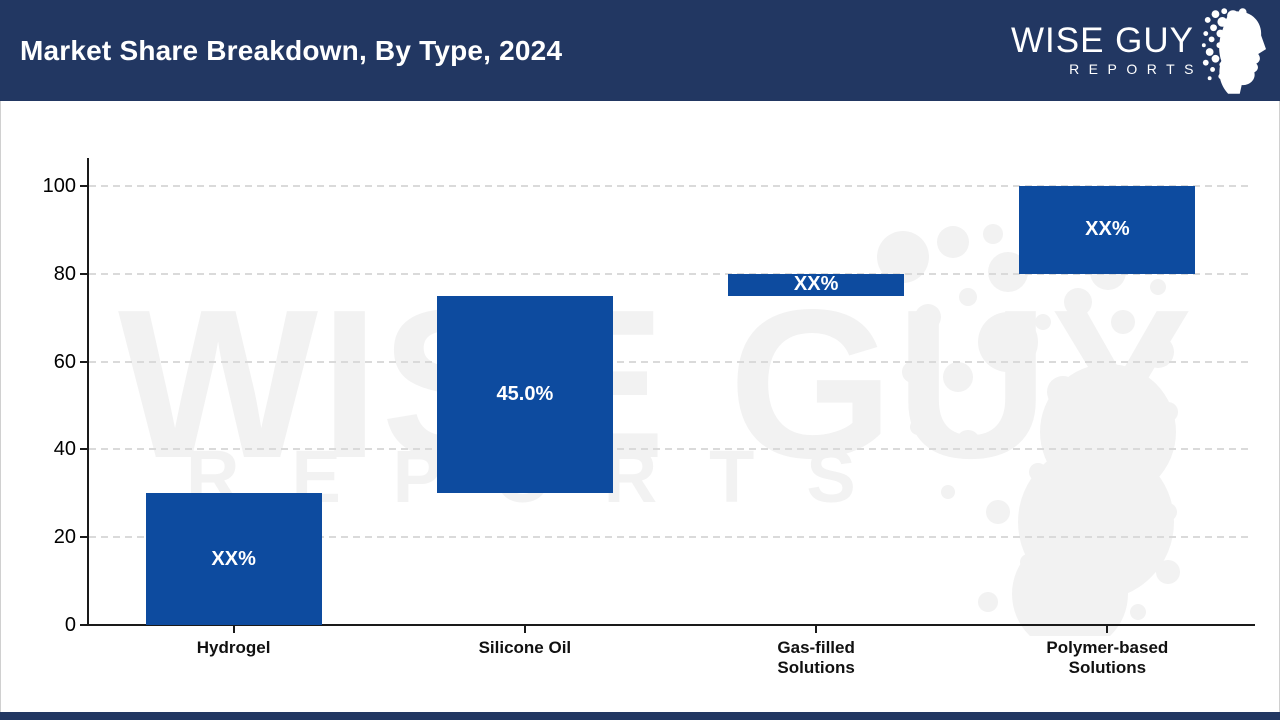 The width and height of the screenshot is (1280, 720). Describe the element at coordinates (1107, 657) in the screenshot. I see `x-tick-label: Polymer-based Solutions` at that location.